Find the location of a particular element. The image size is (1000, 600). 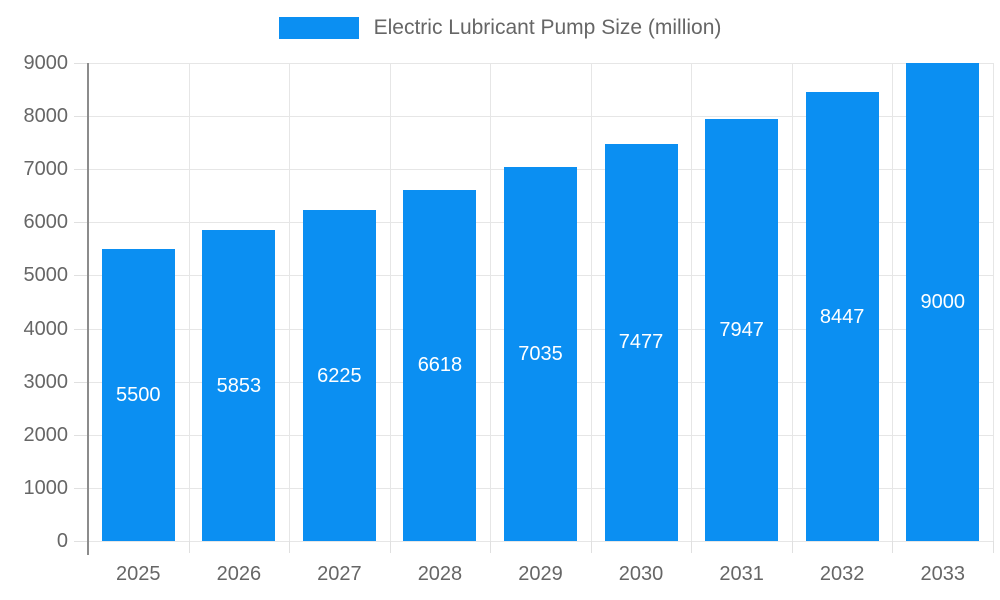

bar-2033: 9000 is located at coordinates (943, 302).